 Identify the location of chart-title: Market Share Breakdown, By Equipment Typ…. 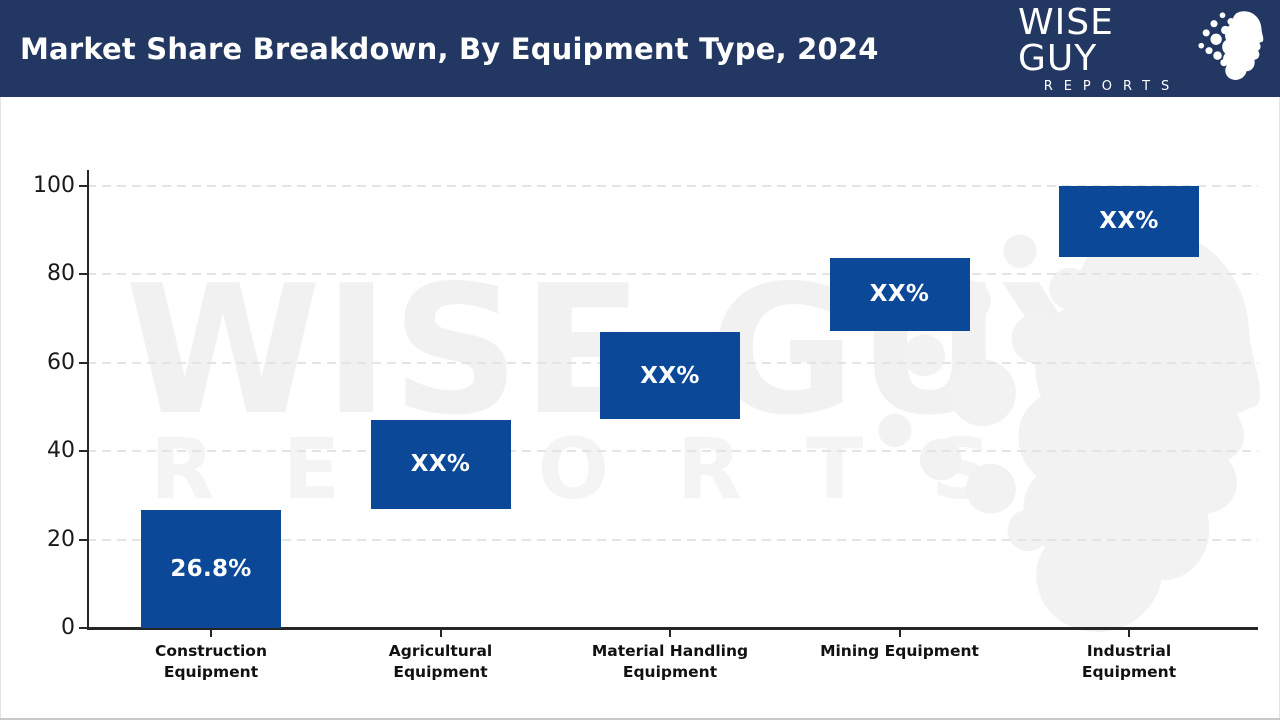
(449, 48).